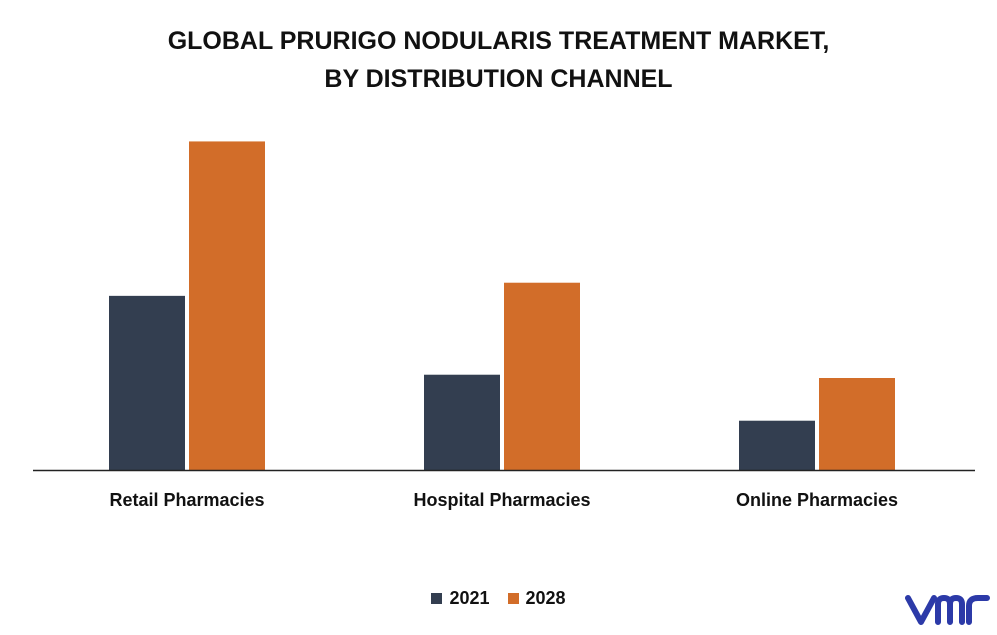  Describe the element at coordinates (227, 305) in the screenshot. I see `bar-2028-retail-pharmacies` at that location.